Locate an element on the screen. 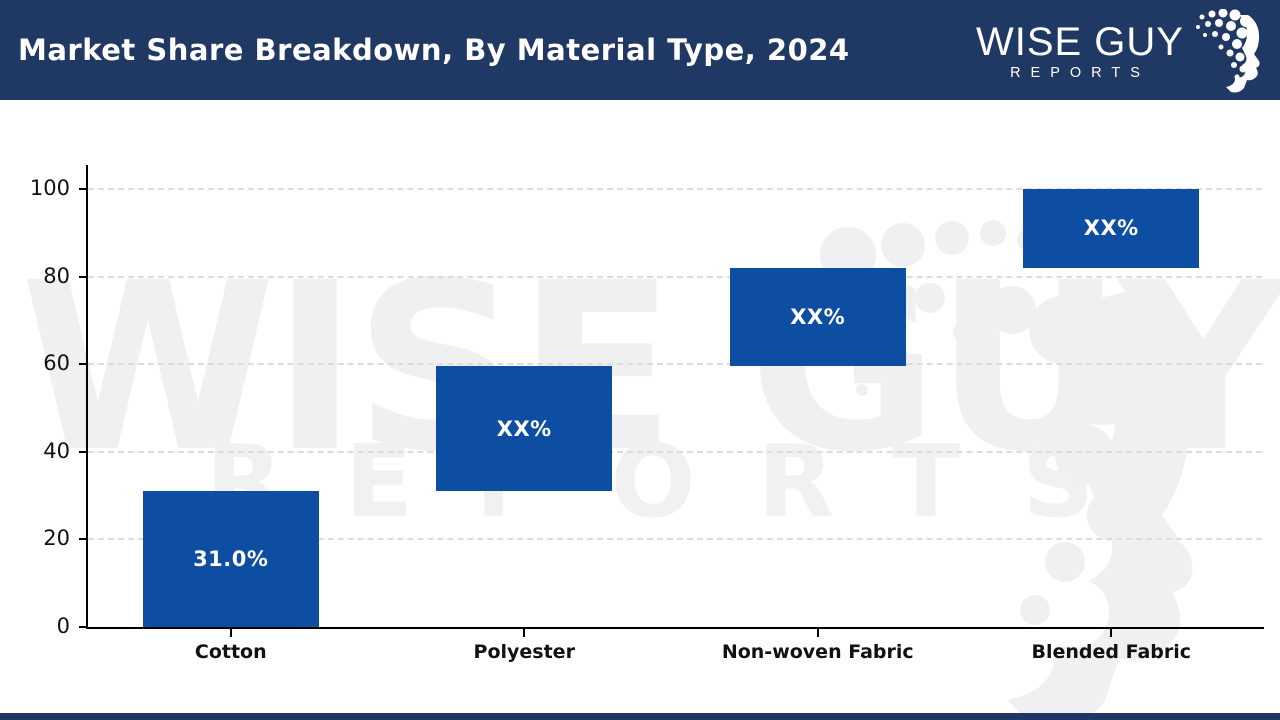 The image size is (1280, 720). y-axis-line is located at coordinates (87, 397).